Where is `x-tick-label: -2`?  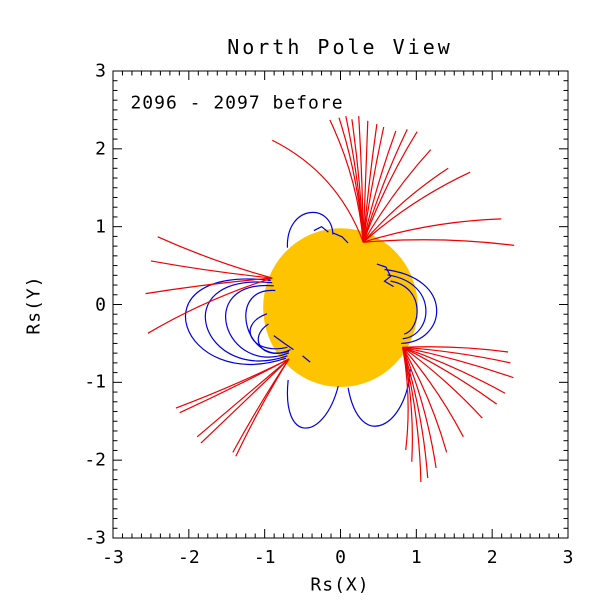
x-tick-label: -2 is located at coordinates (188, 557).